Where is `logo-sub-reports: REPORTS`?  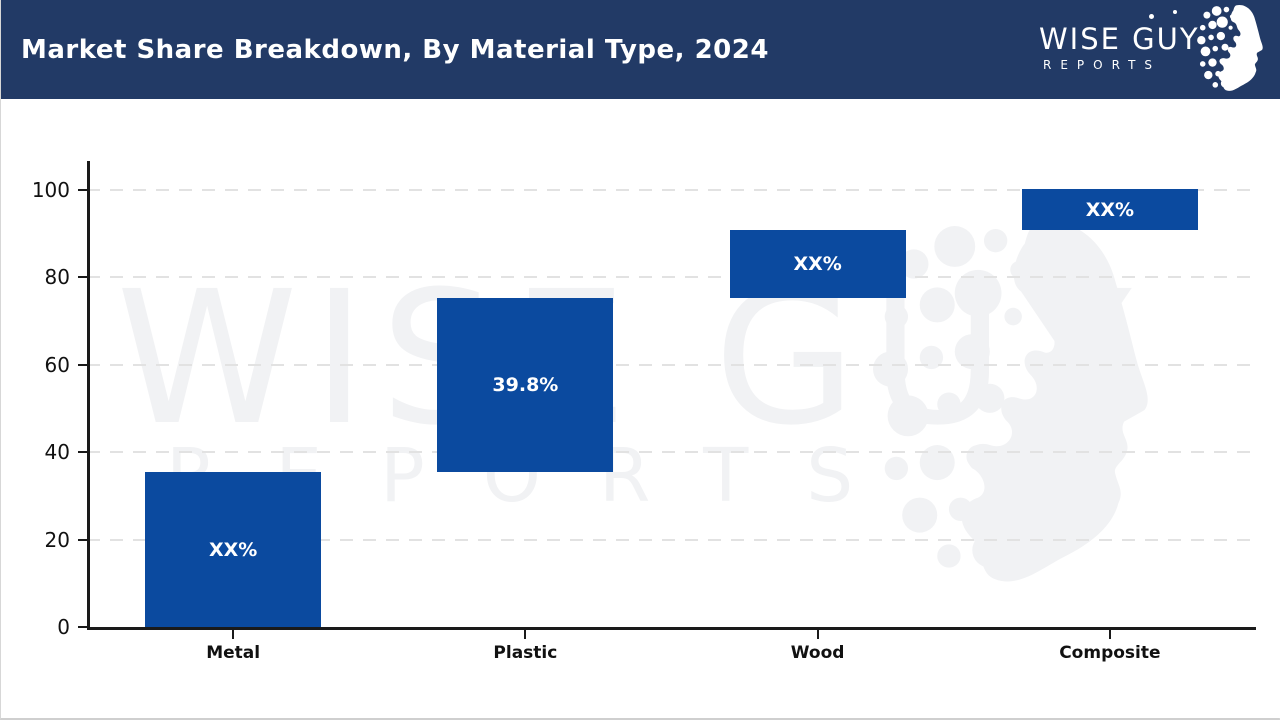
logo-sub-reports: REPORTS is located at coordinates (1102, 65).